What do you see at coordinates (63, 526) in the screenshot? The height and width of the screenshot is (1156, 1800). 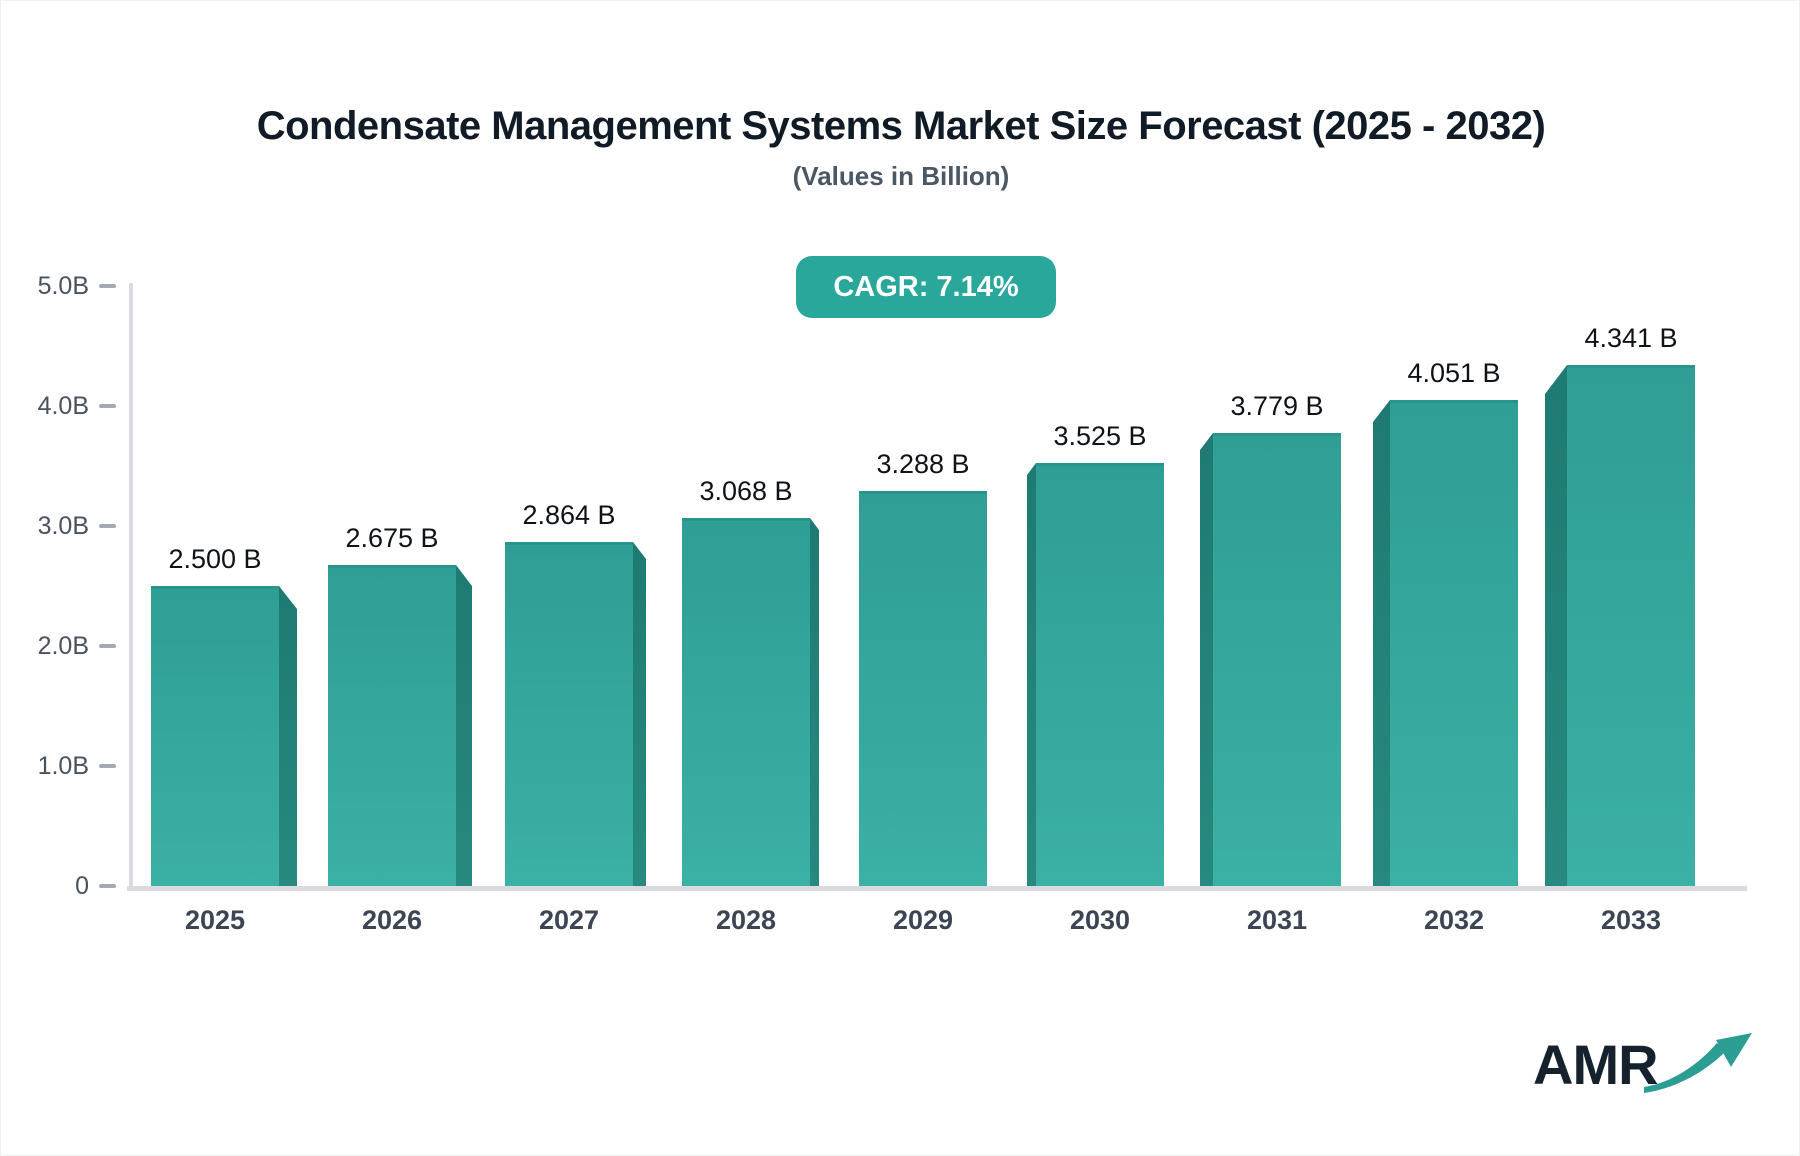 I see `y-tick-label: 3.0B` at bounding box center [63, 526].